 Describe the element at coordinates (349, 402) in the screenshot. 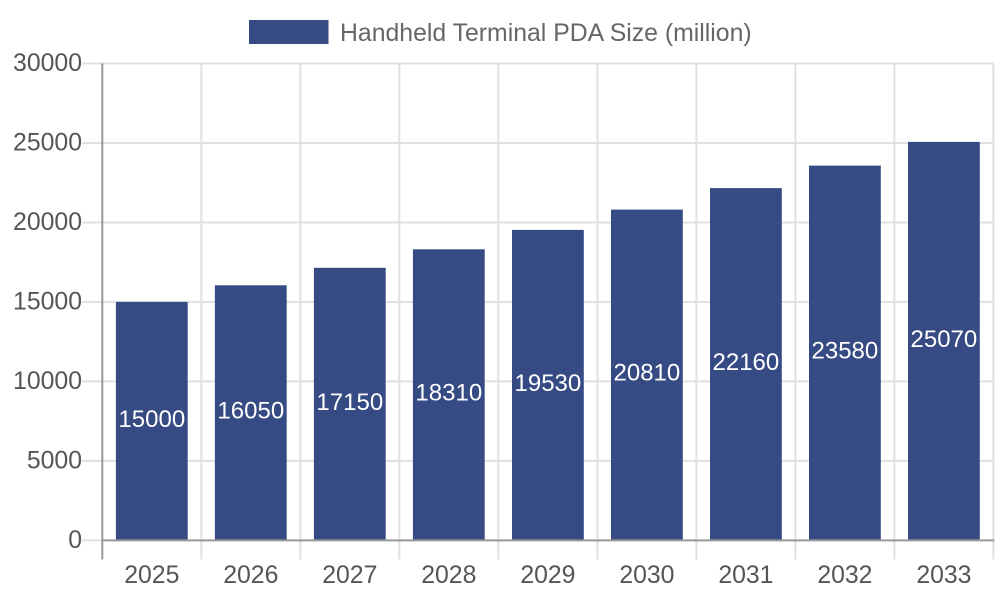

I see `svg-text: 17150` at that location.